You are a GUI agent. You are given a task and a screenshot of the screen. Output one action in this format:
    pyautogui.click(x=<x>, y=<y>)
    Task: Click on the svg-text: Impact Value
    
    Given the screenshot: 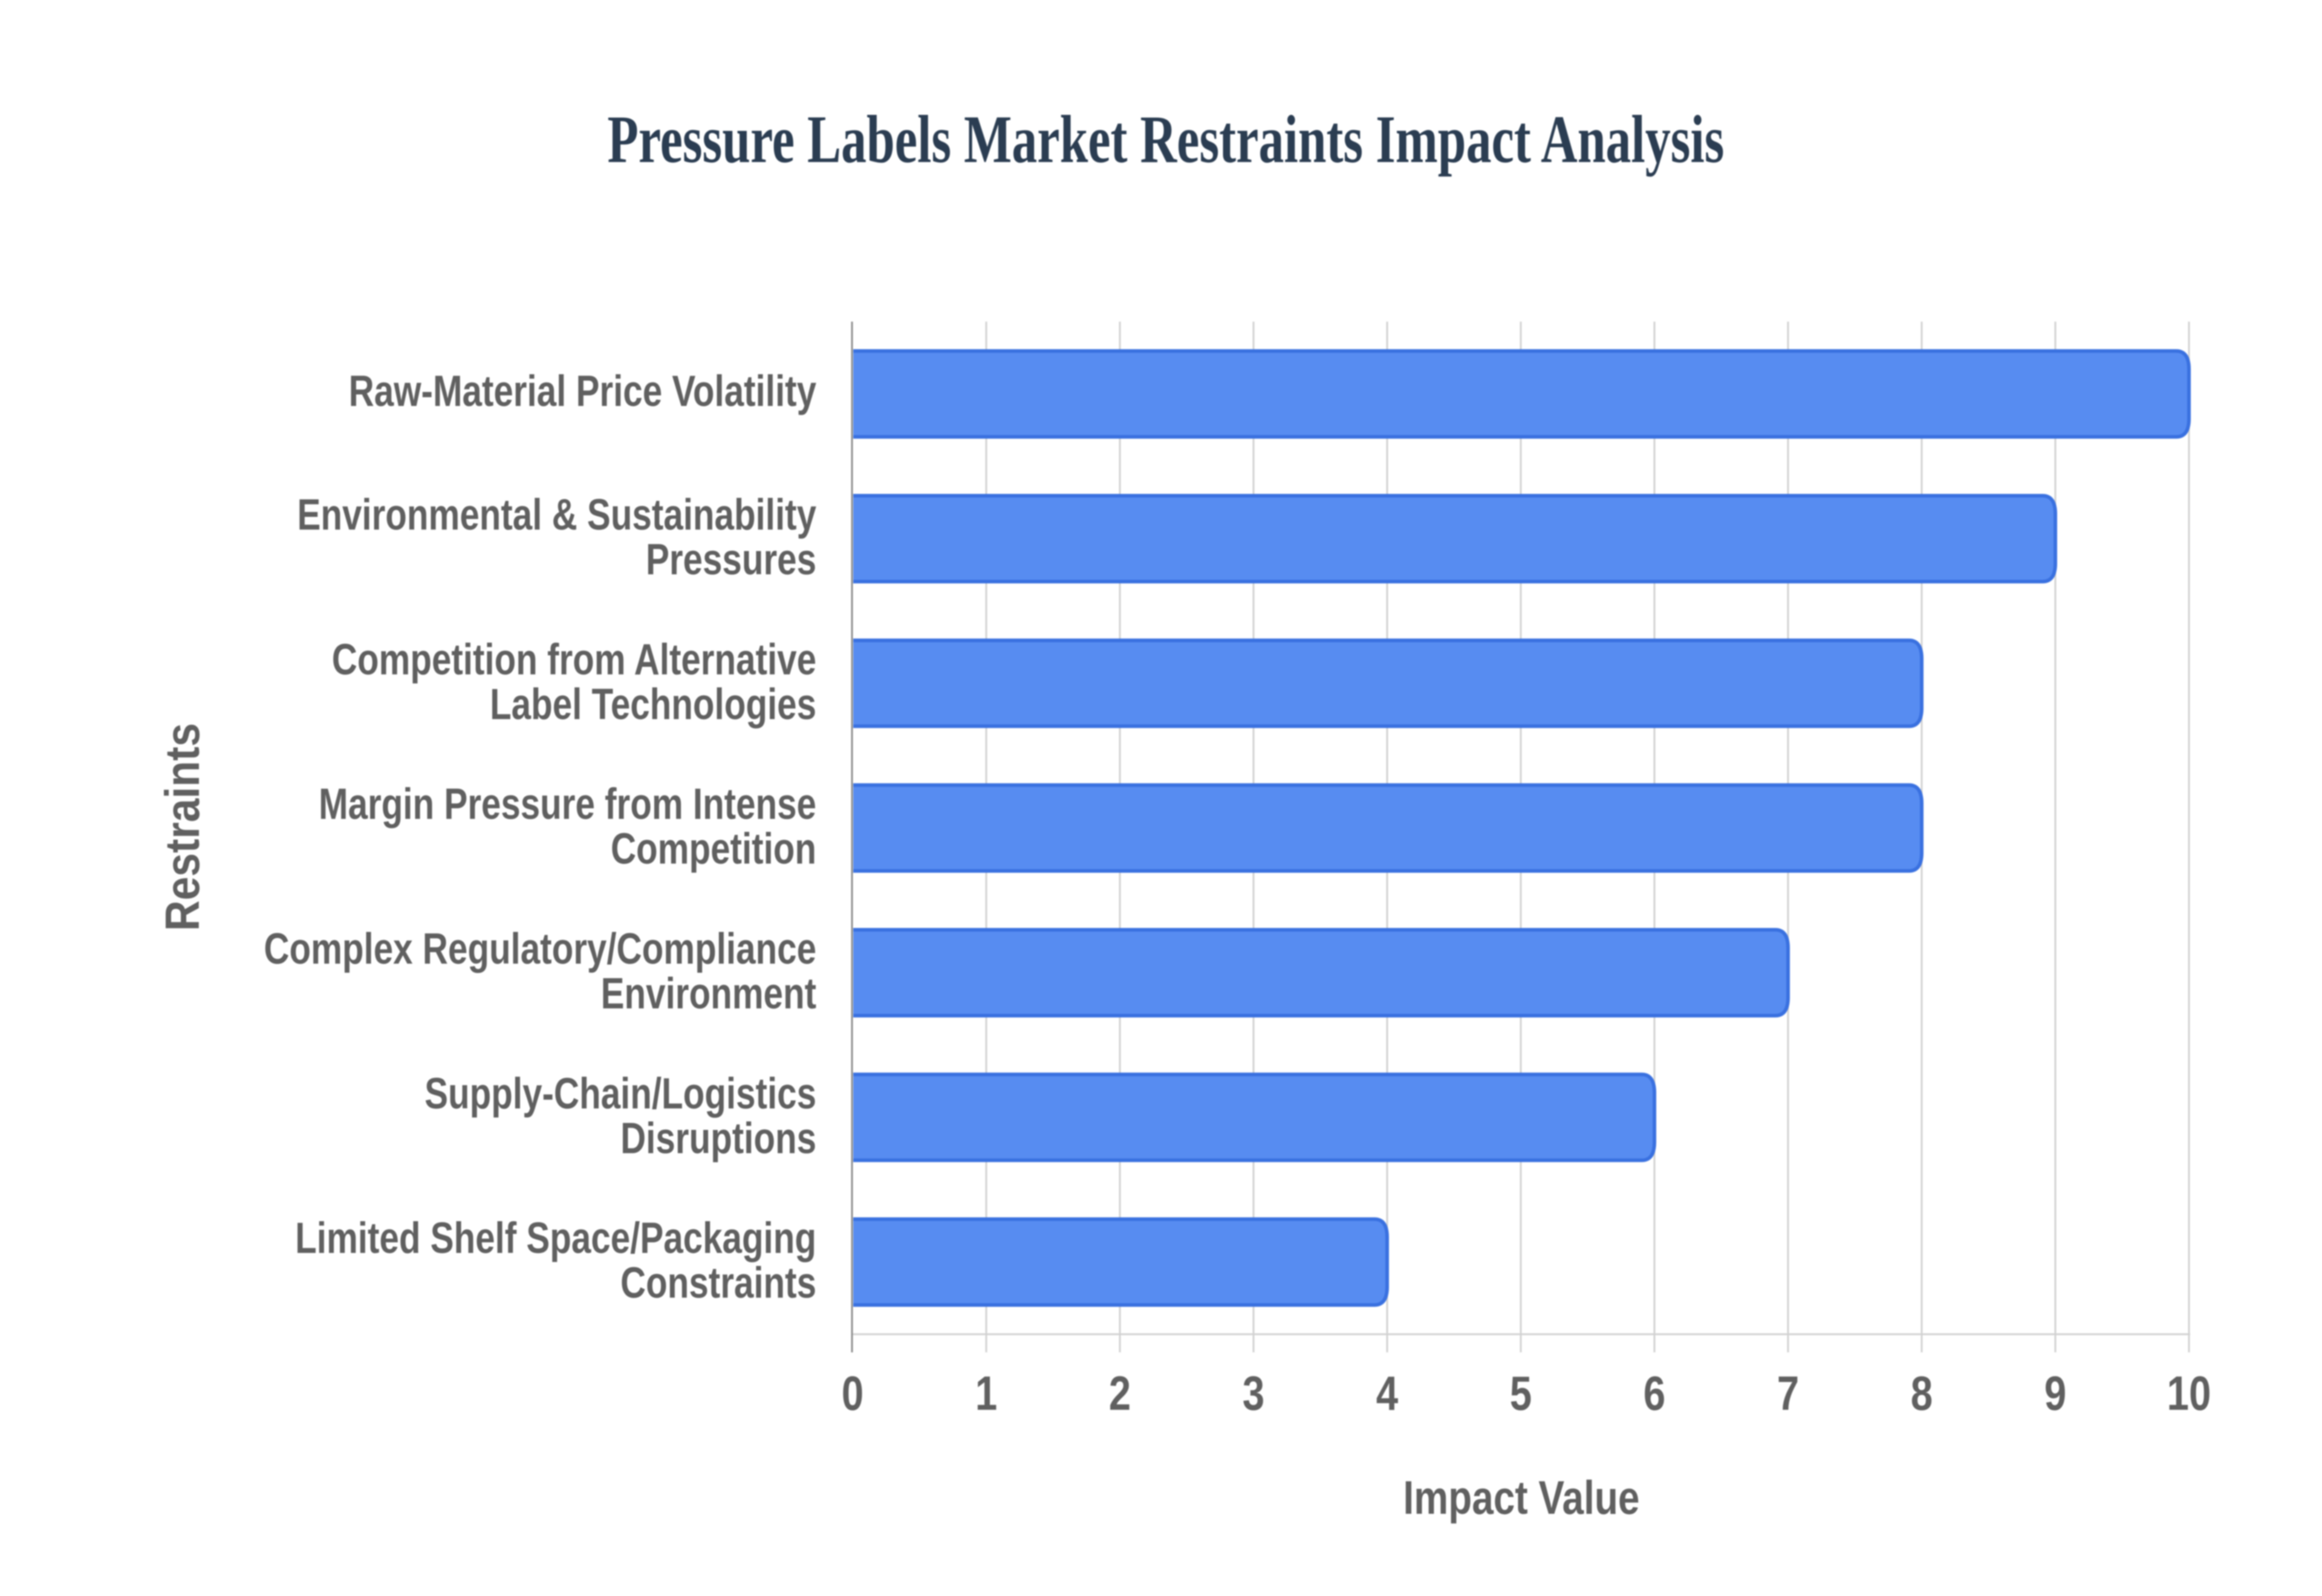 What is the action you would take?
    pyautogui.click(x=1521, y=1497)
    